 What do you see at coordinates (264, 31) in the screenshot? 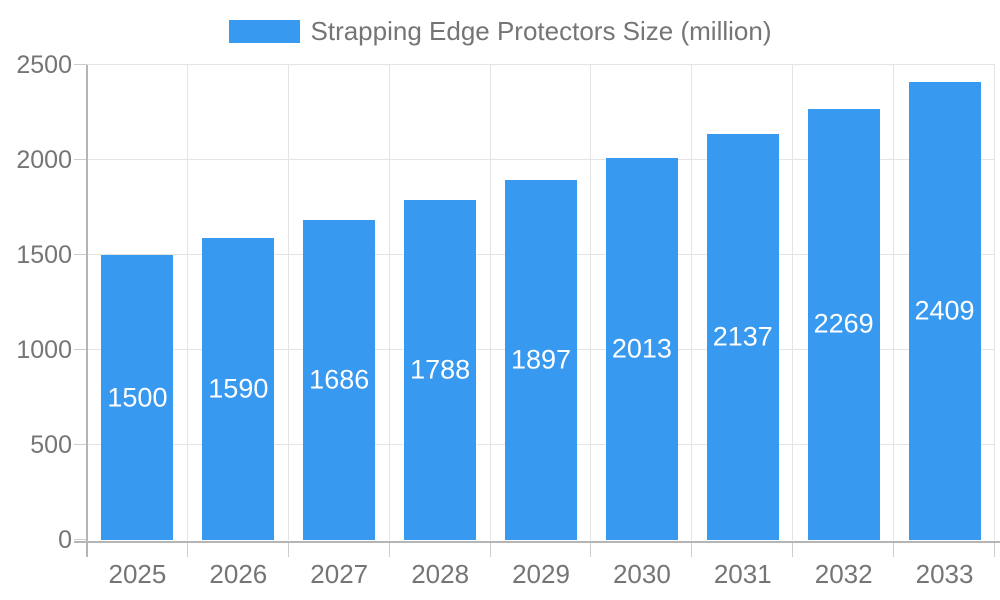
I see `legend-swatch-icon` at bounding box center [264, 31].